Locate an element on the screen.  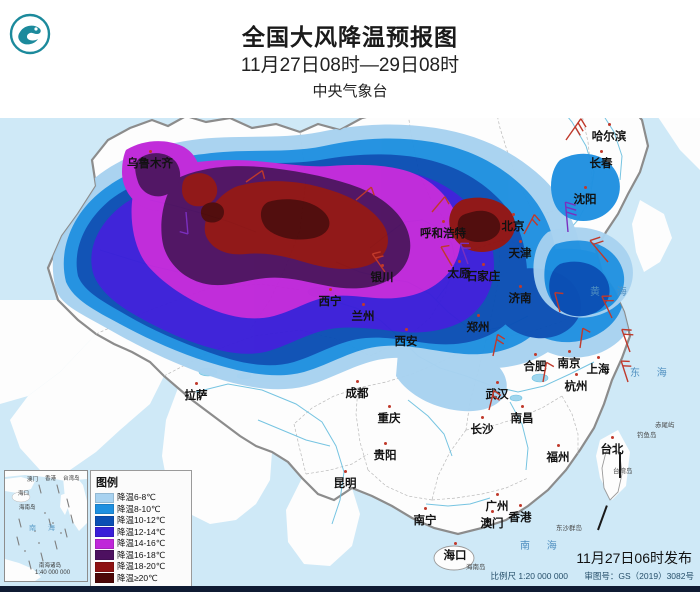
legend-label: 降温10-12℃ is located at coordinates (141, 520).